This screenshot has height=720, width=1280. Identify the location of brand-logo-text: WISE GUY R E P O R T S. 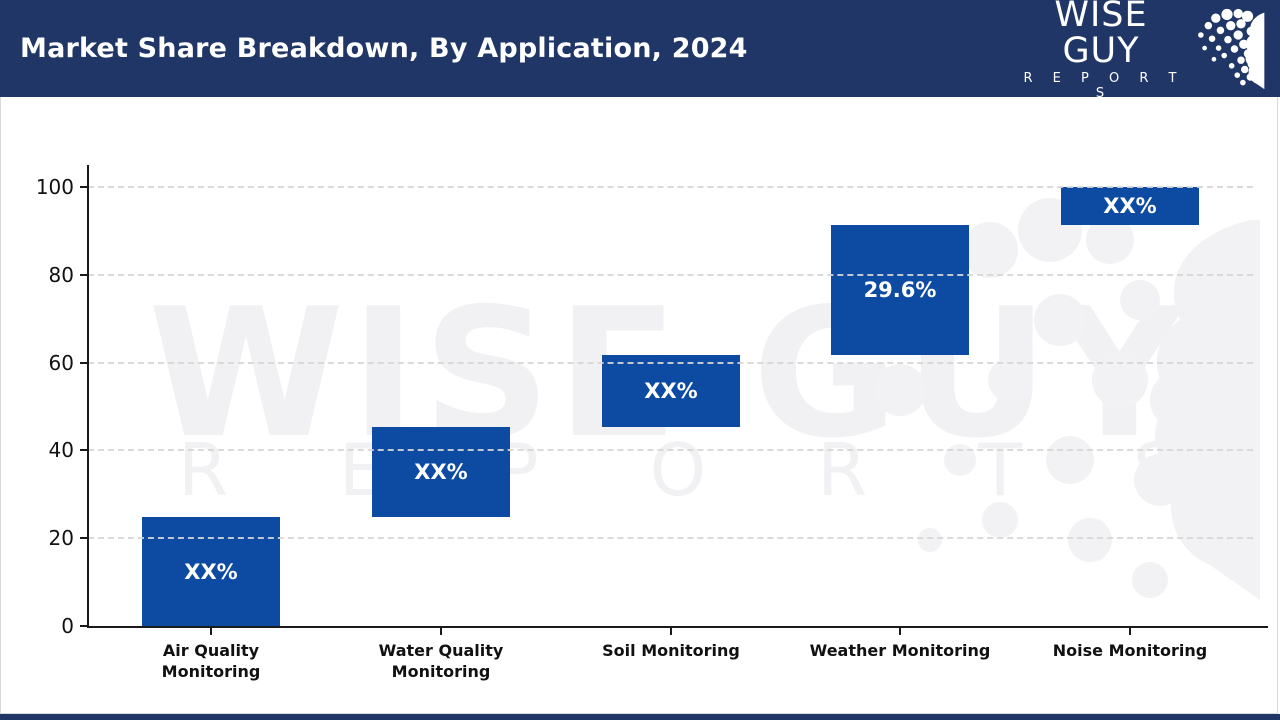
(1101, 50).